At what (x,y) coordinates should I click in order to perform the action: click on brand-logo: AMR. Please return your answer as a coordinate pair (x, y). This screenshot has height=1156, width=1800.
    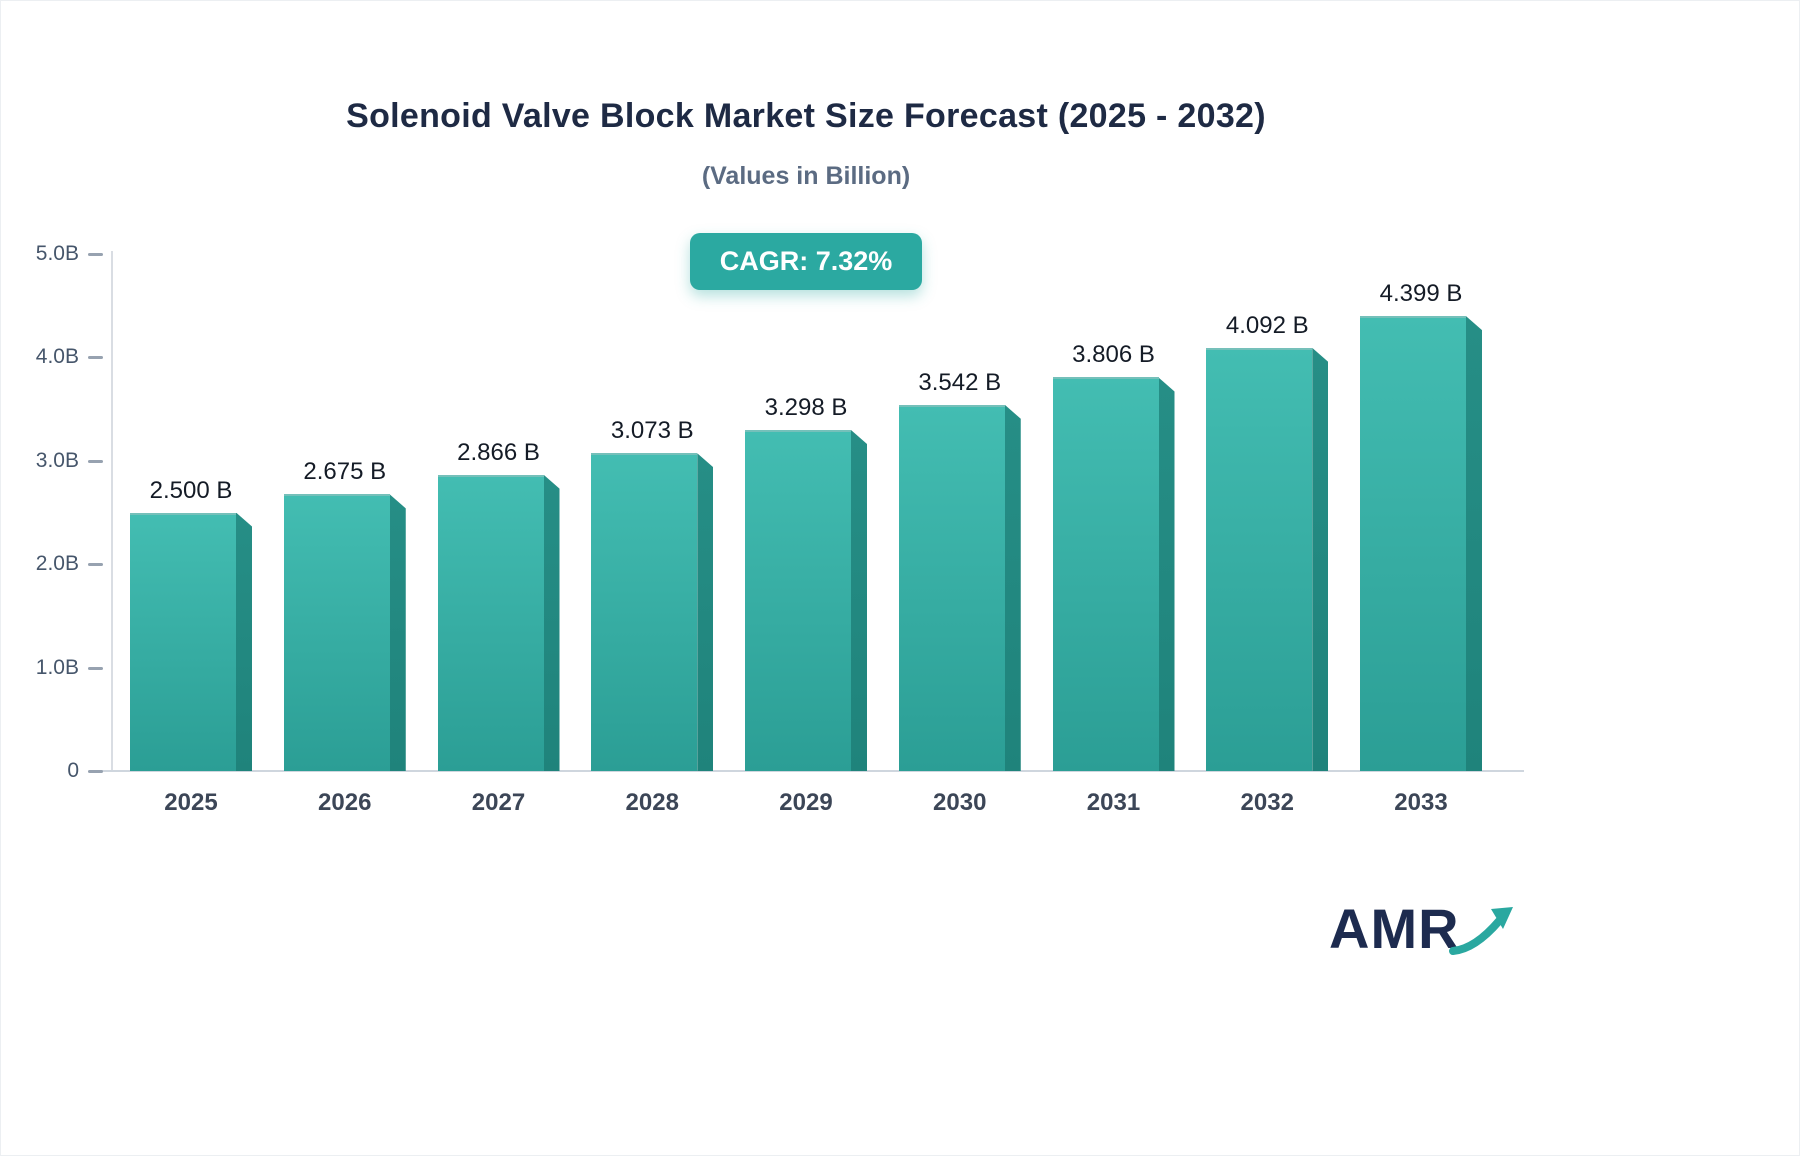
    Looking at the image, I should click on (1421, 933).